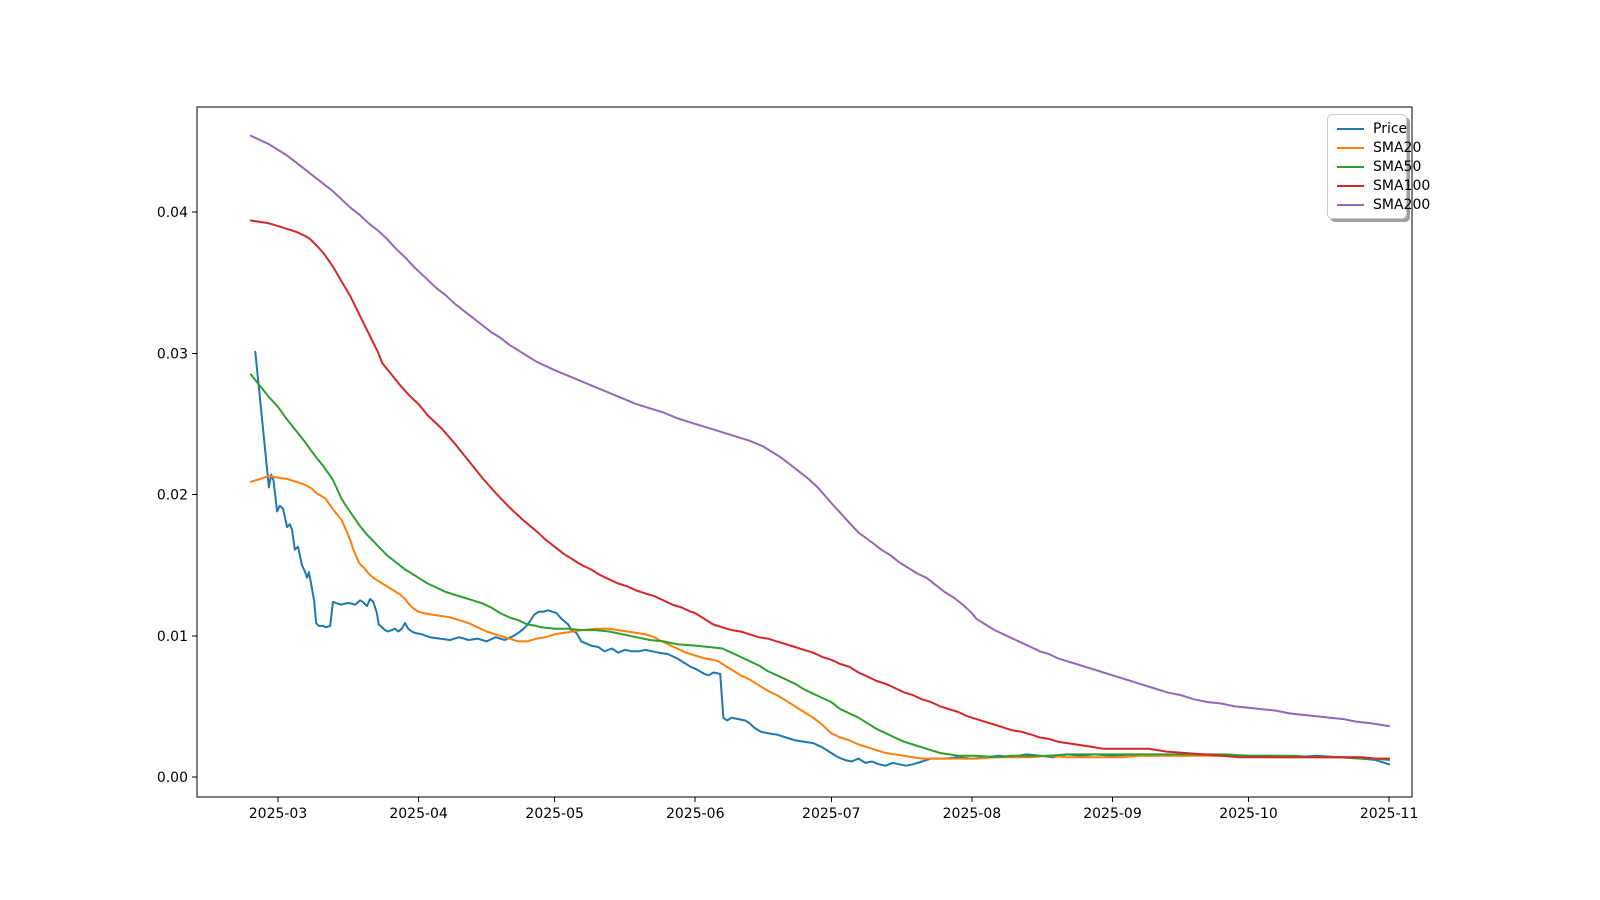 The height and width of the screenshot is (900, 1600). Describe the element at coordinates (1402, 185) in the screenshot. I see `legend-label: SMA100` at that location.